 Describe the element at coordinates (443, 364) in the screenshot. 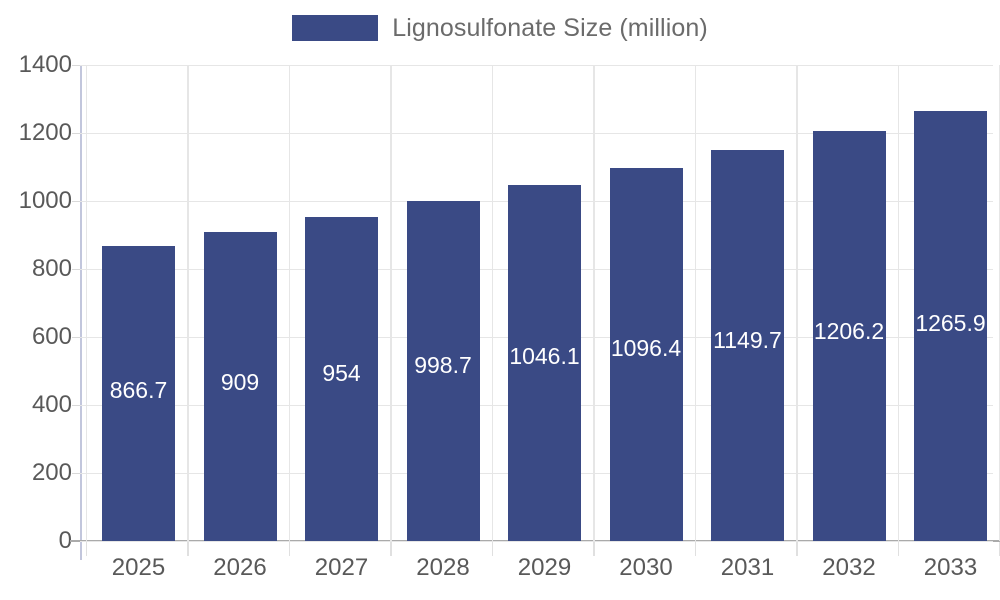

I see `bar-value-label: 998.7` at that location.